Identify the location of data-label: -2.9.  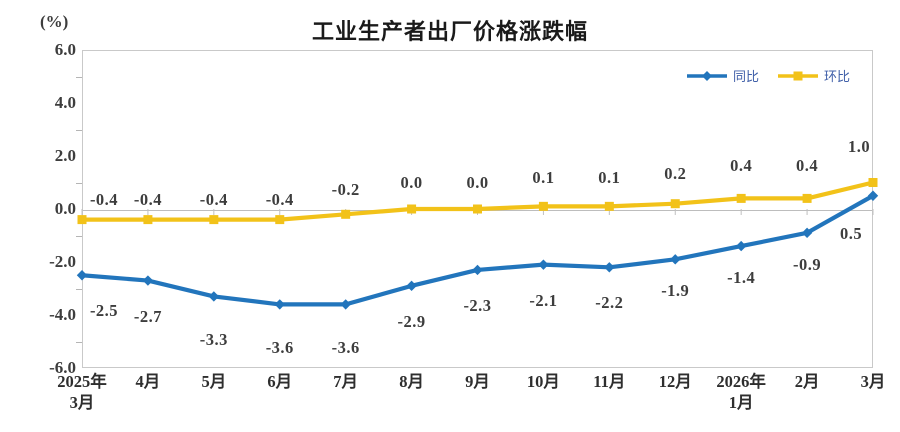
(411, 321).